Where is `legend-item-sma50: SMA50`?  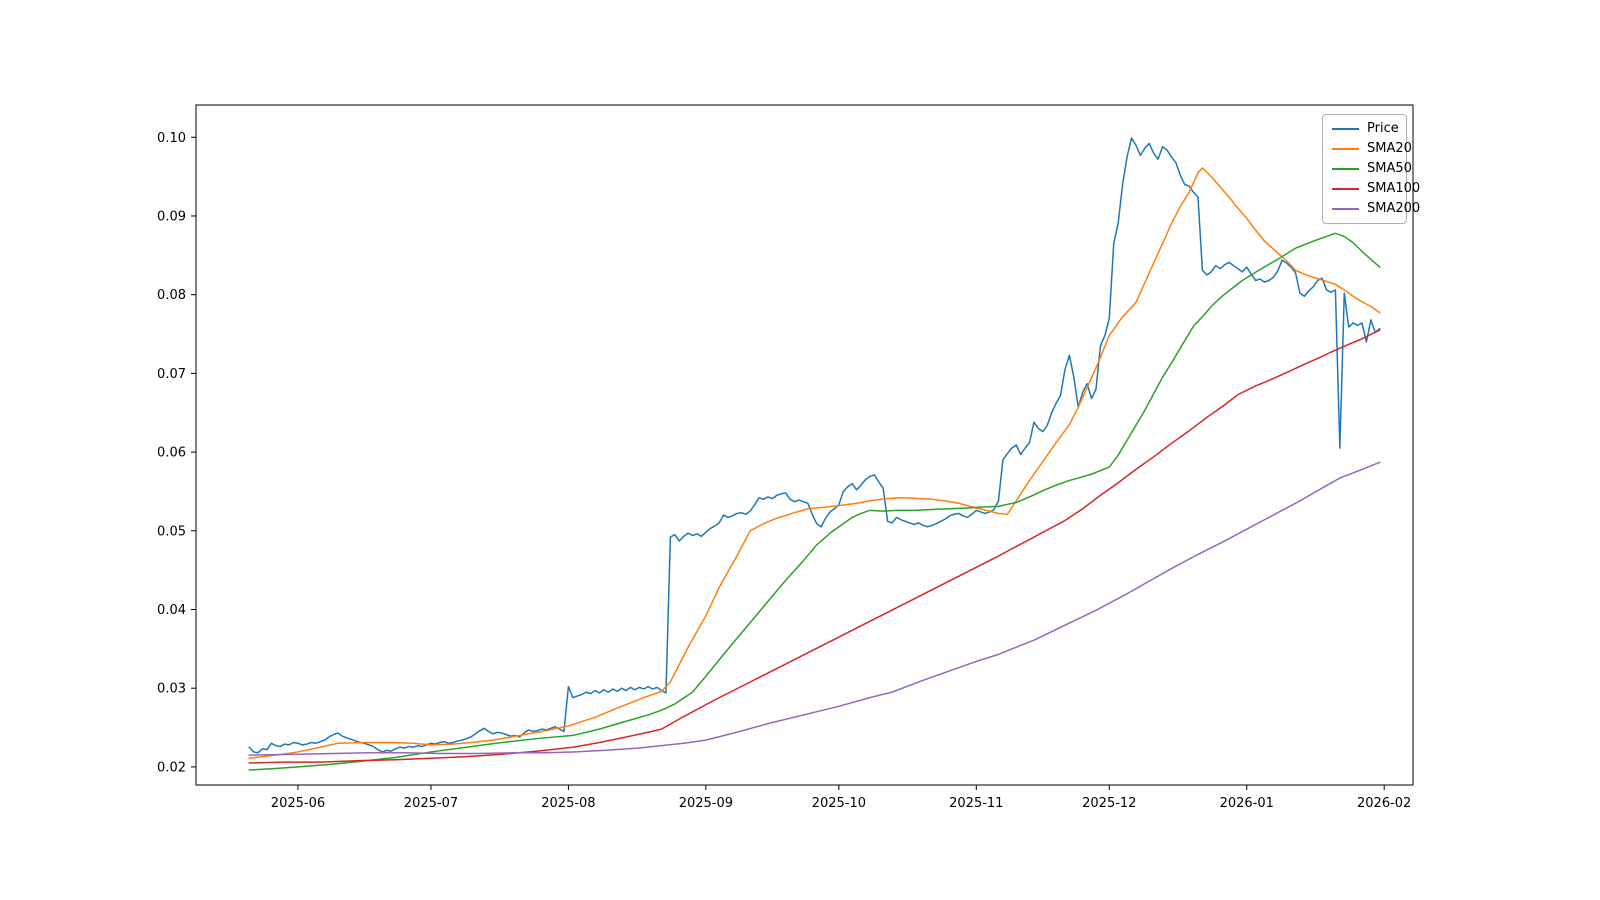
legend-item-sma50: SMA50 is located at coordinates (1372, 169).